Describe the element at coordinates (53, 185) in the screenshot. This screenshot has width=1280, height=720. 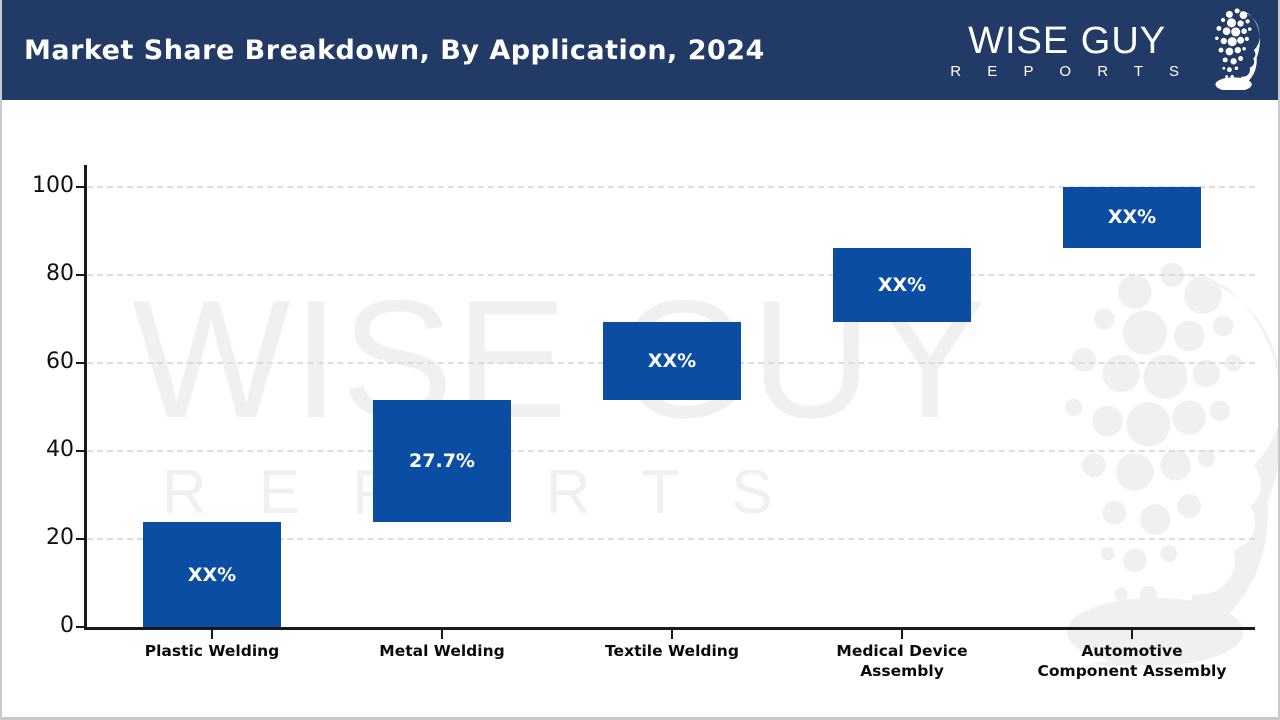
I see `y-tick-label: 100` at that location.